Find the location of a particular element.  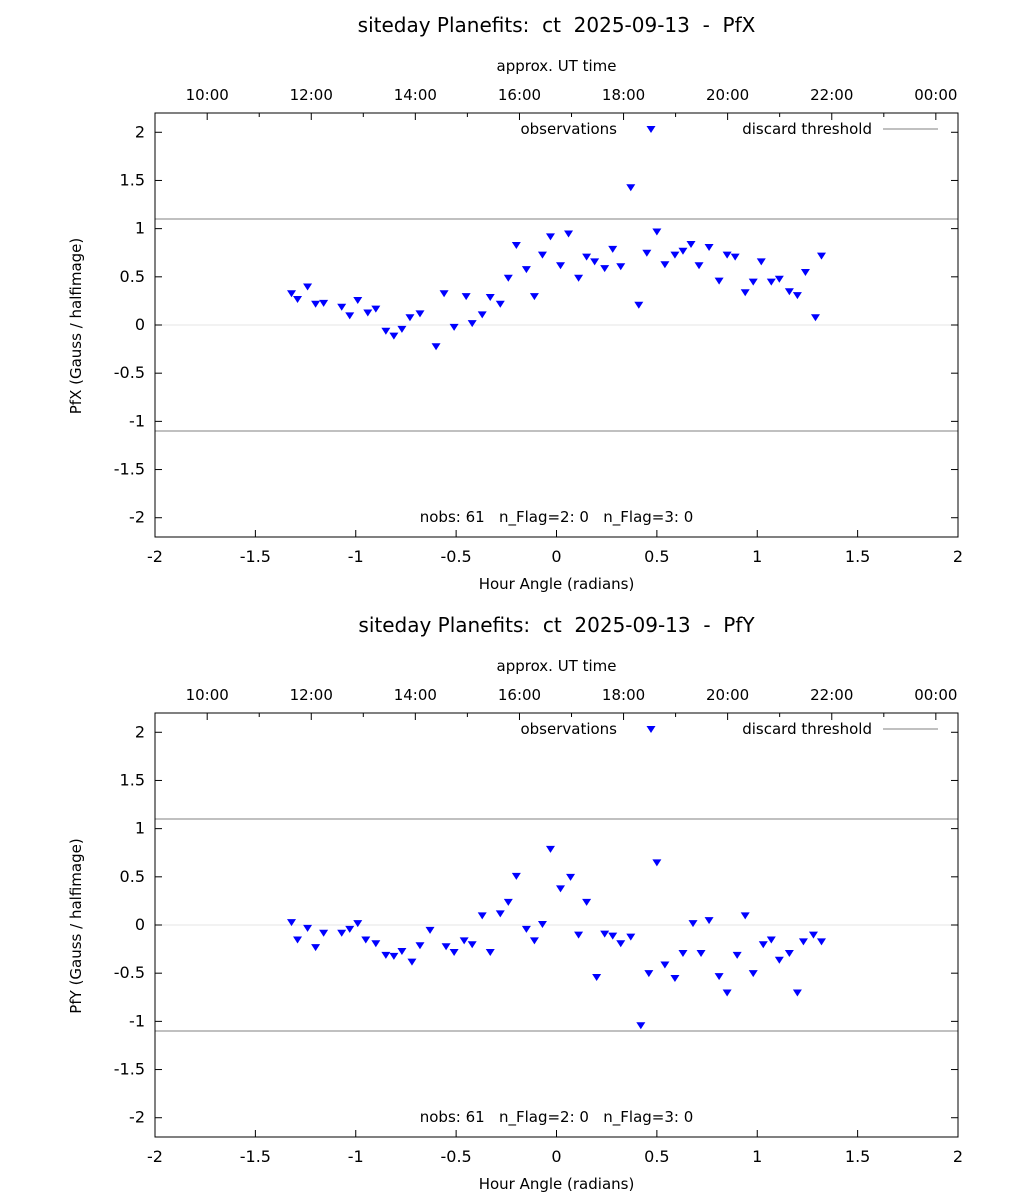

pfy-legend-observations-label: observations is located at coordinates (568, 729).